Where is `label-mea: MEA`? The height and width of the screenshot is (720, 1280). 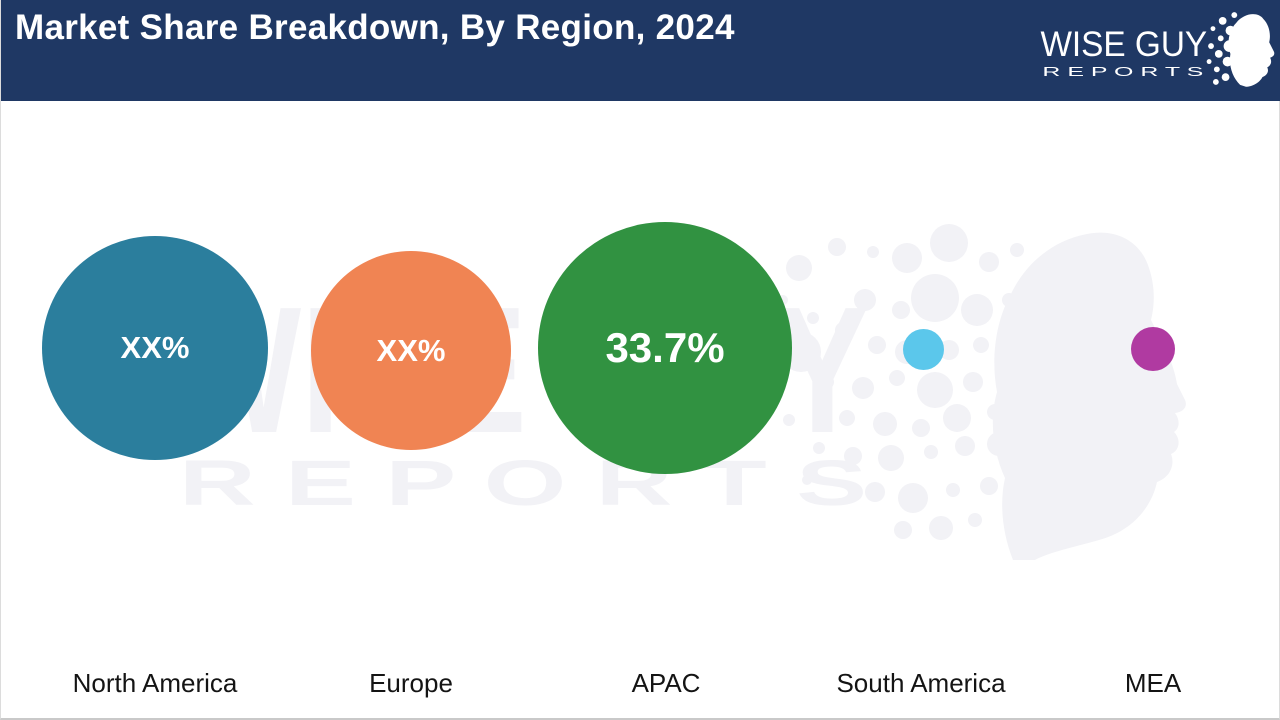
label-mea: MEA is located at coordinates (1153, 683).